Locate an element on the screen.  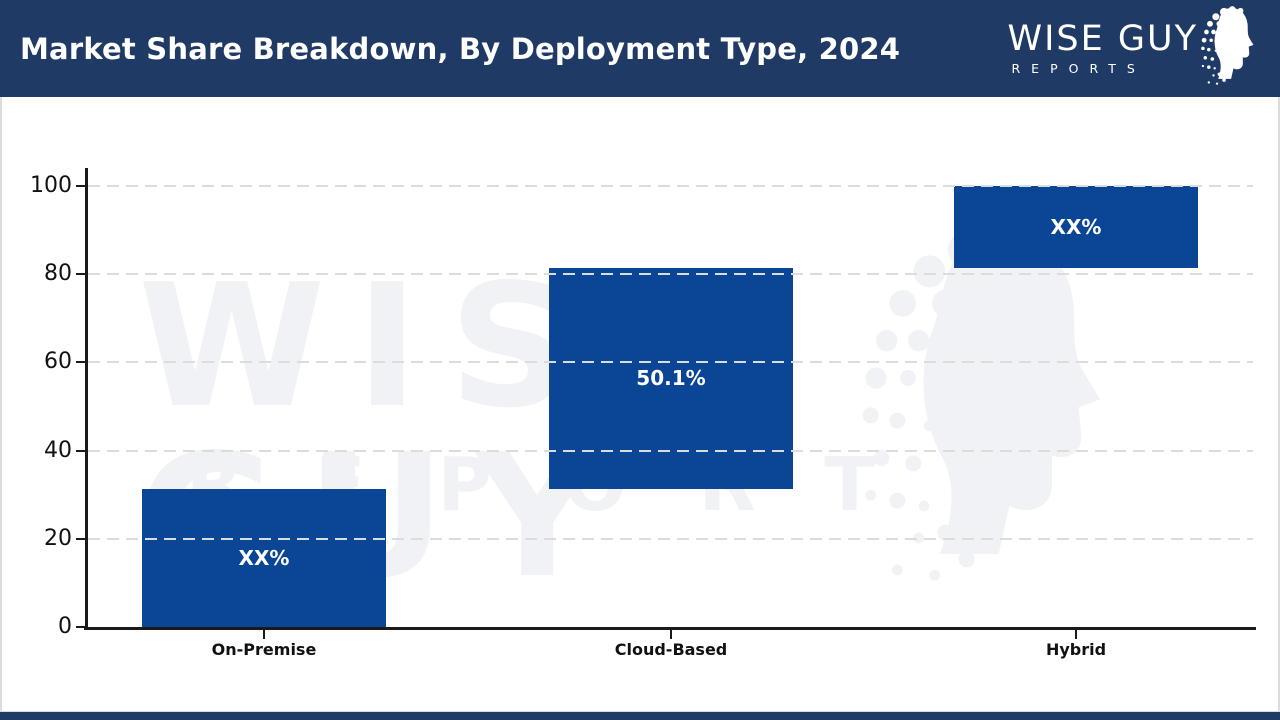
x-tick-mark-cloud-based is located at coordinates (671, 634).